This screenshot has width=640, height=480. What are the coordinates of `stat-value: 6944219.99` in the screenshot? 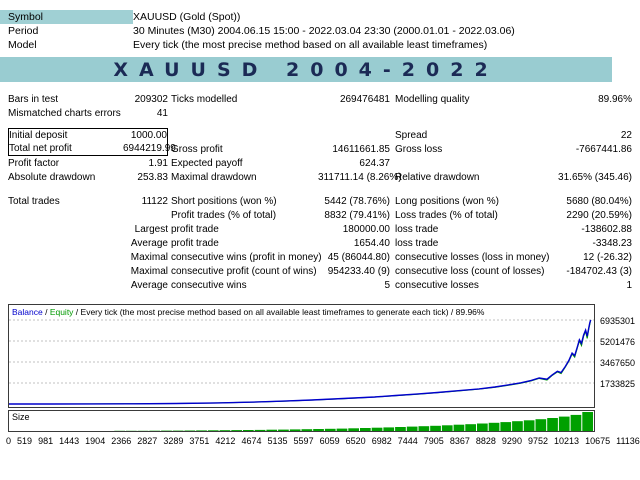 It's located at (149, 149).